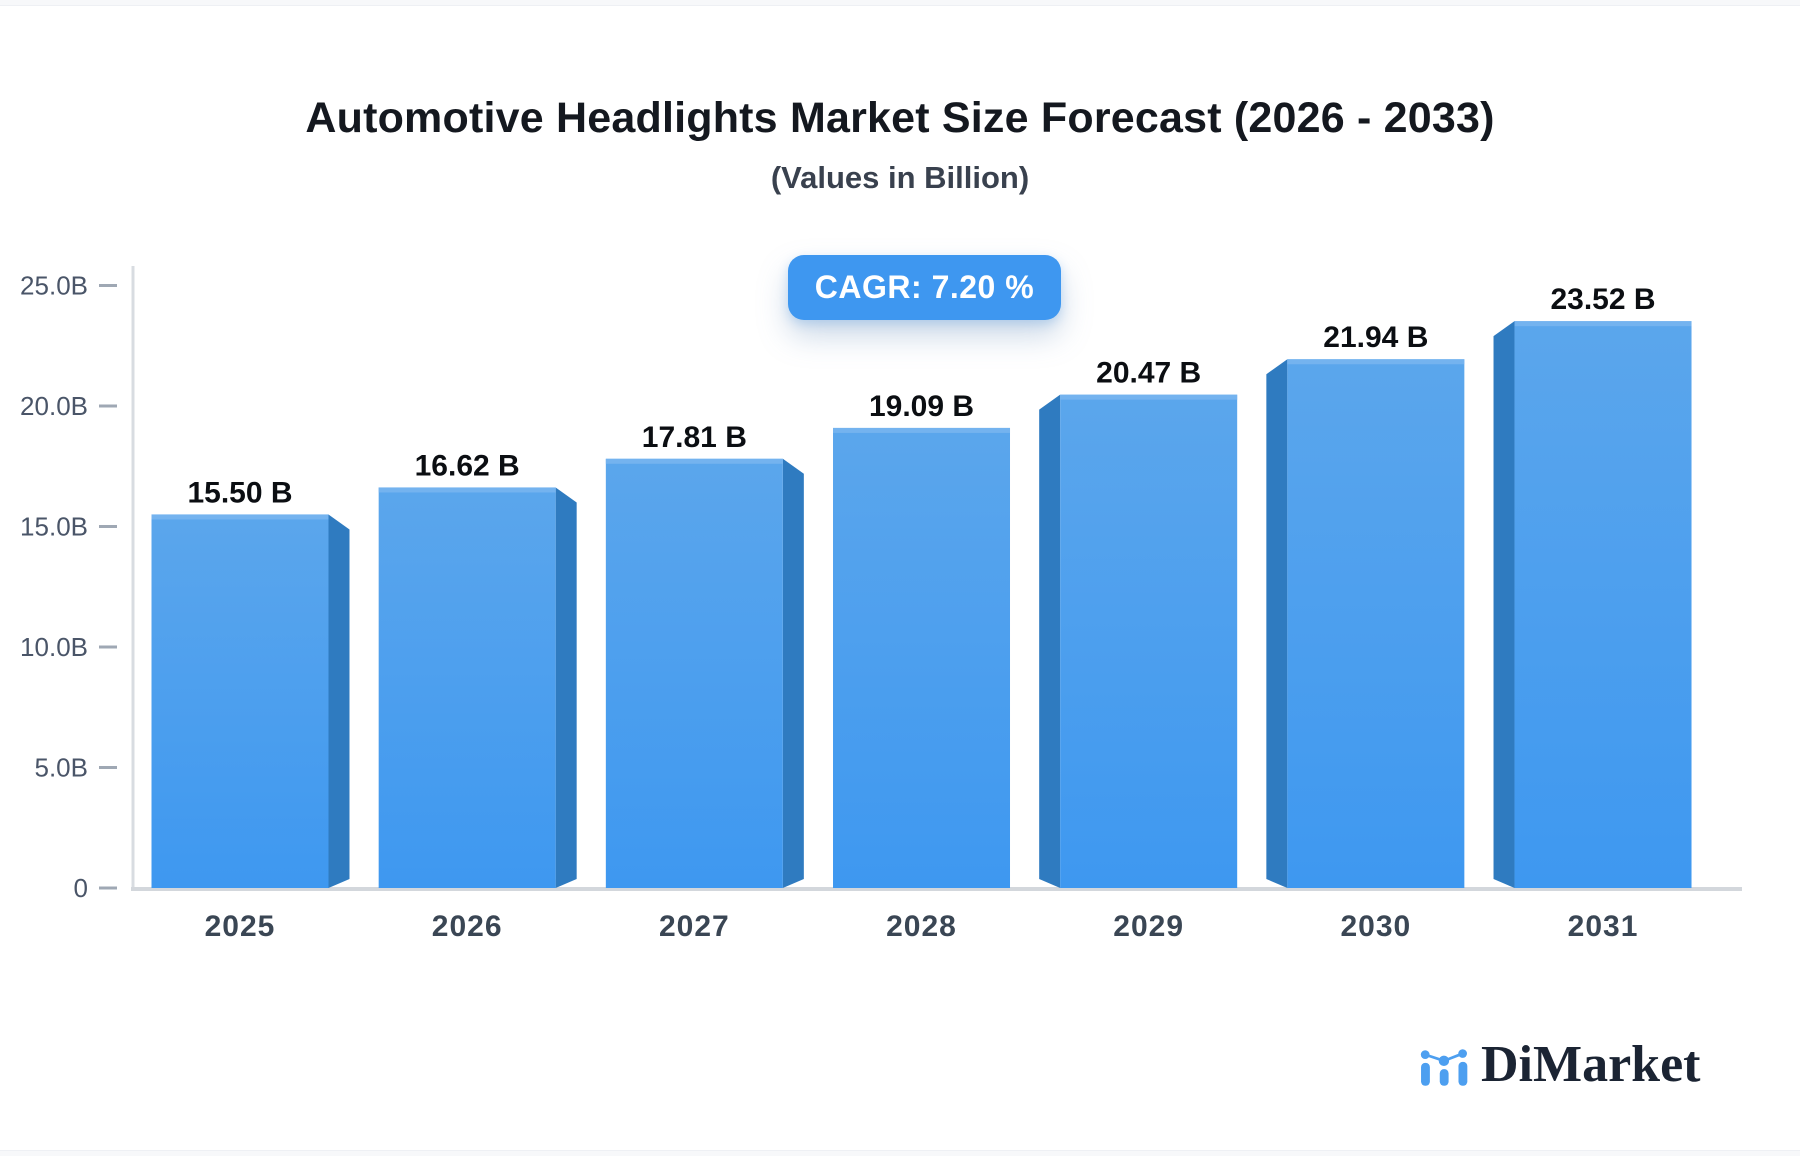 The width and height of the screenshot is (1800, 1156). What do you see at coordinates (1375, 926) in the screenshot?
I see `x-axis-category-label: 2030` at bounding box center [1375, 926].